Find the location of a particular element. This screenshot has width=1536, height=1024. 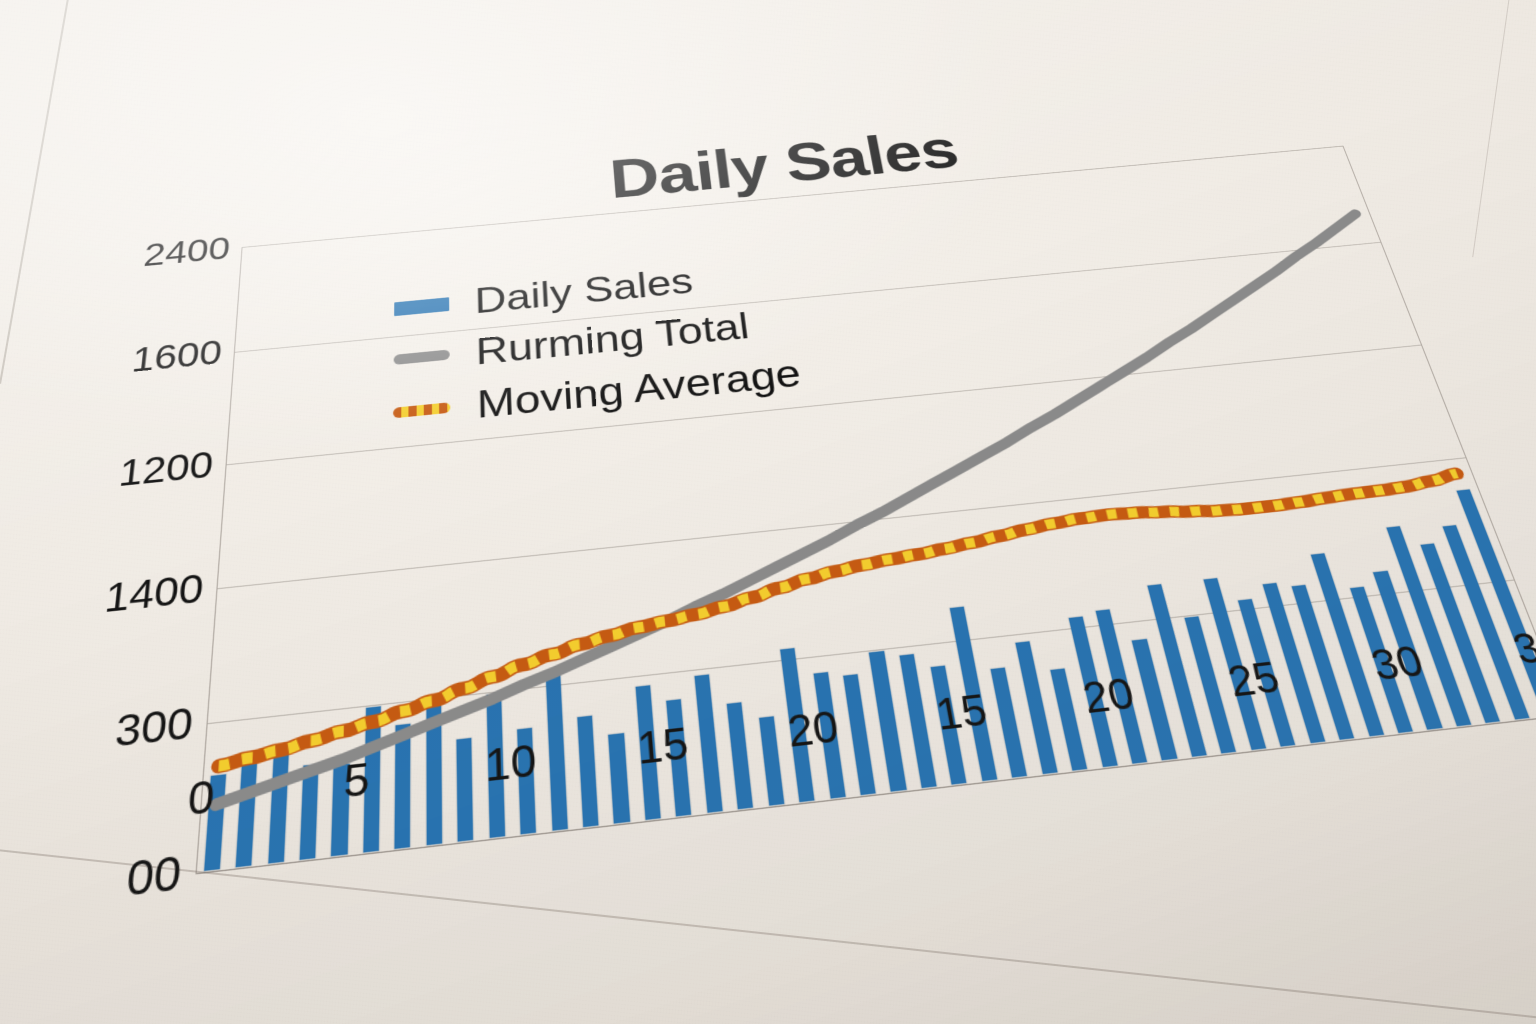

gray-line-swatch-icon is located at coordinates (421, 357).